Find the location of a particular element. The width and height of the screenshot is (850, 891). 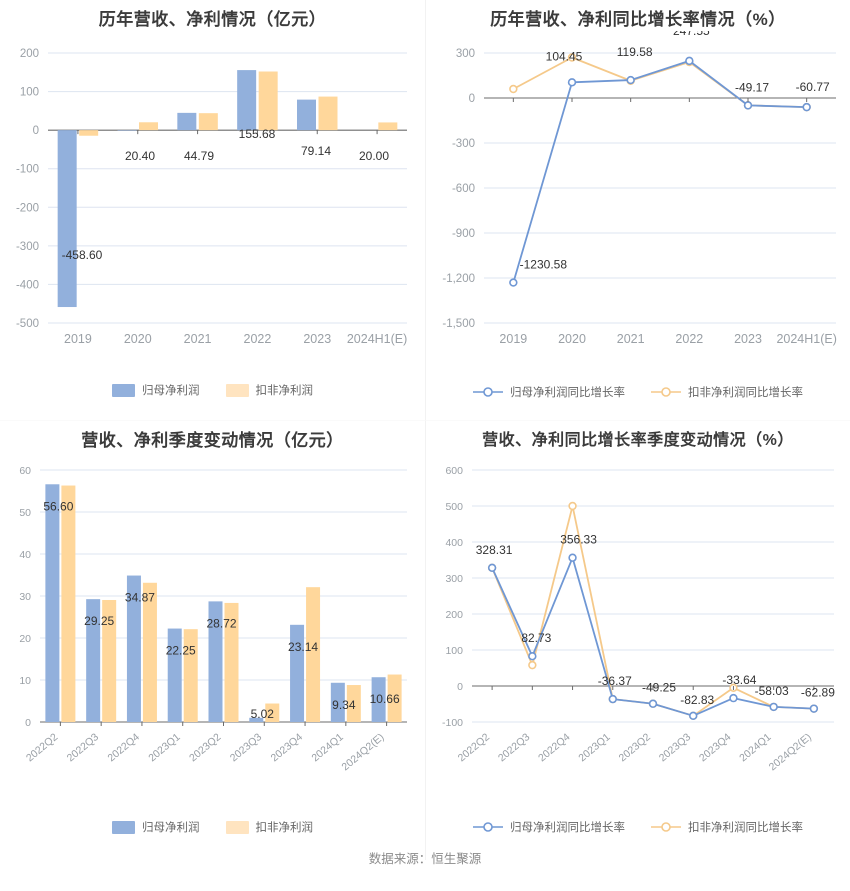

chart-title-quarterly-profit: 营收、净利季度变动情况（亿元） is located at coordinates (212, 440).